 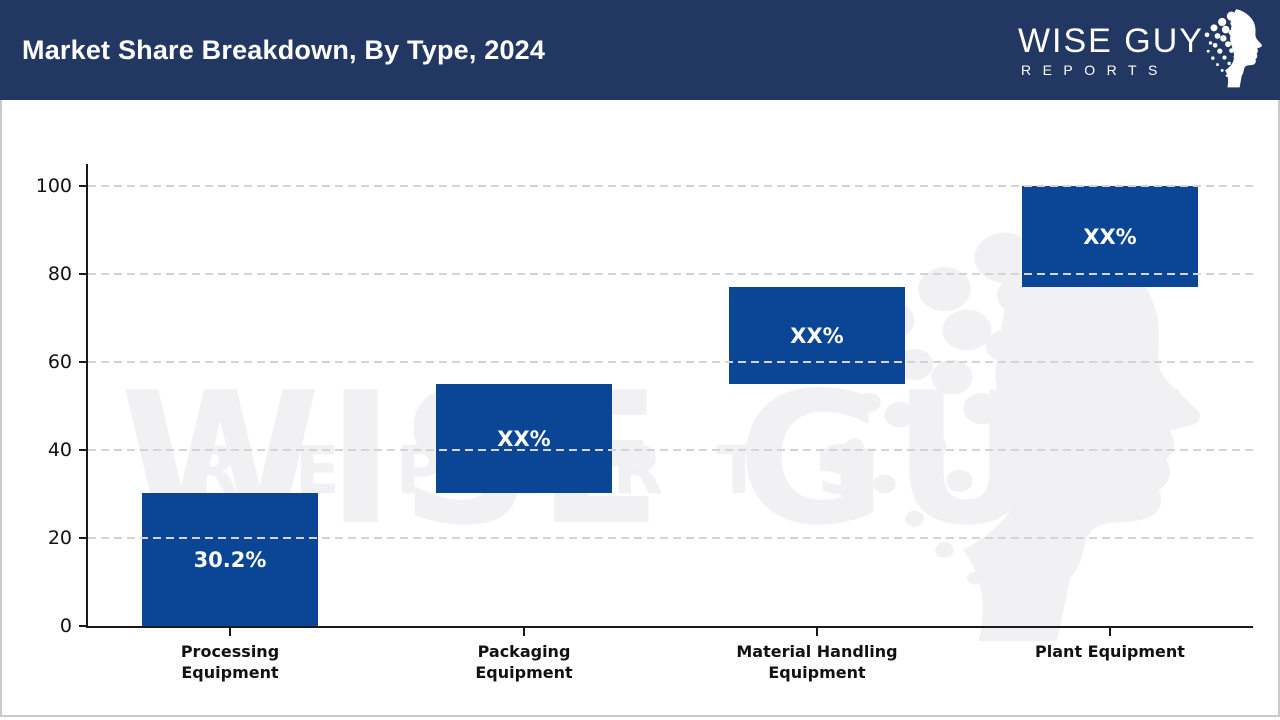 What do you see at coordinates (53, 186) in the screenshot?
I see `y-tick-label-100: 100` at bounding box center [53, 186].